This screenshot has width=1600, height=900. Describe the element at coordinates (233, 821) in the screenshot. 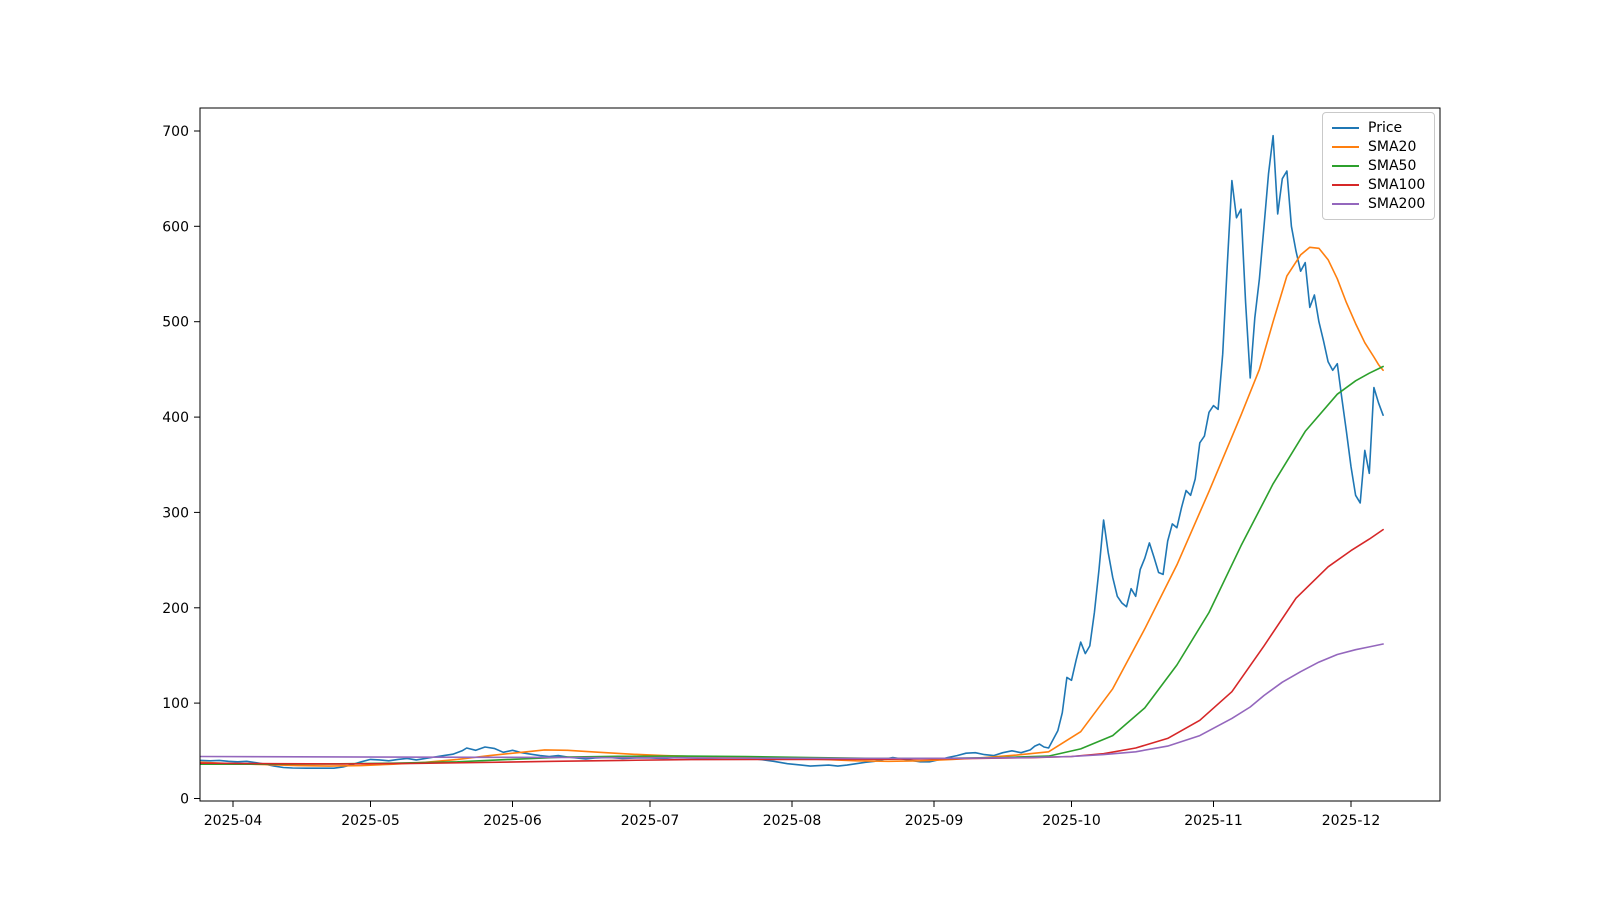

I see `x-tick-label: 2025-04` at that location.